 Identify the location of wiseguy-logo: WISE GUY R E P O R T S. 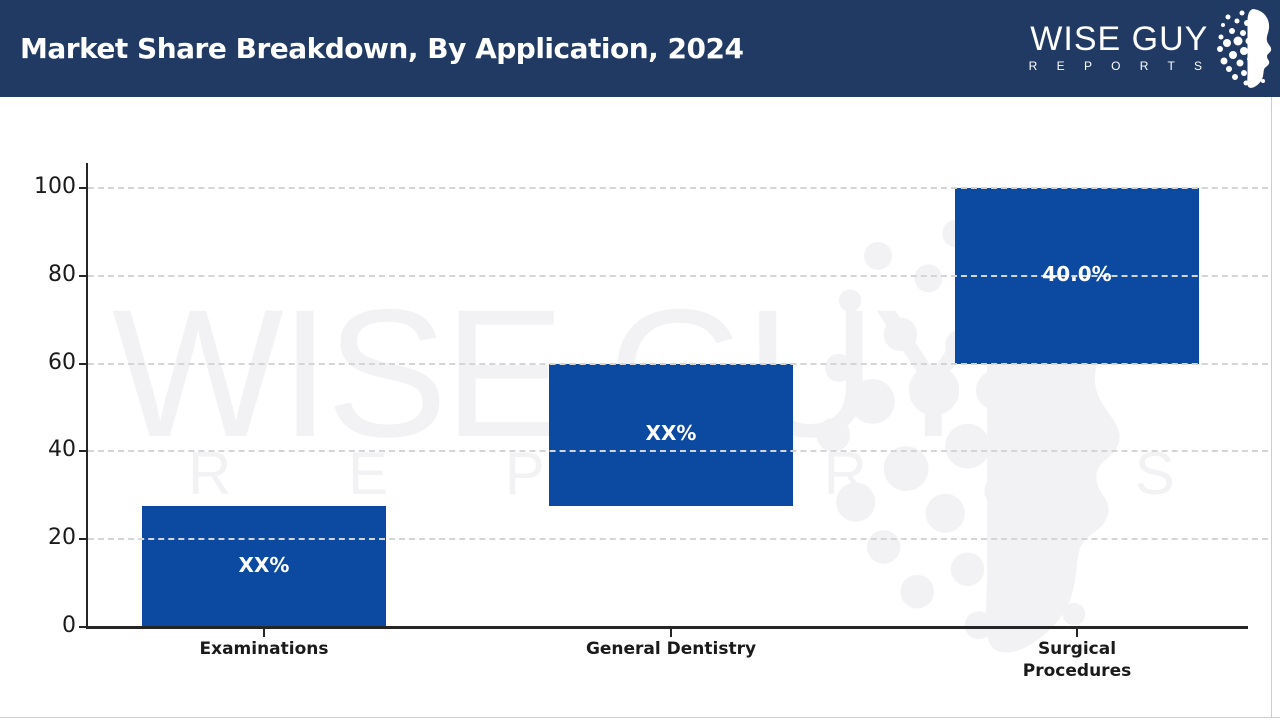
(1151, 49).